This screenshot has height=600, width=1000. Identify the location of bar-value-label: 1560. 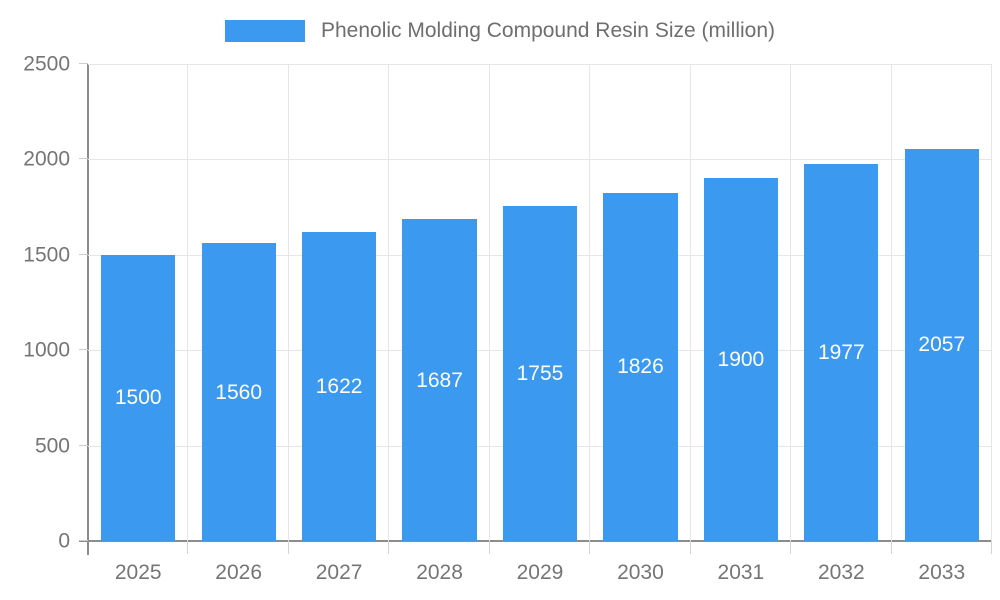
(239, 392).